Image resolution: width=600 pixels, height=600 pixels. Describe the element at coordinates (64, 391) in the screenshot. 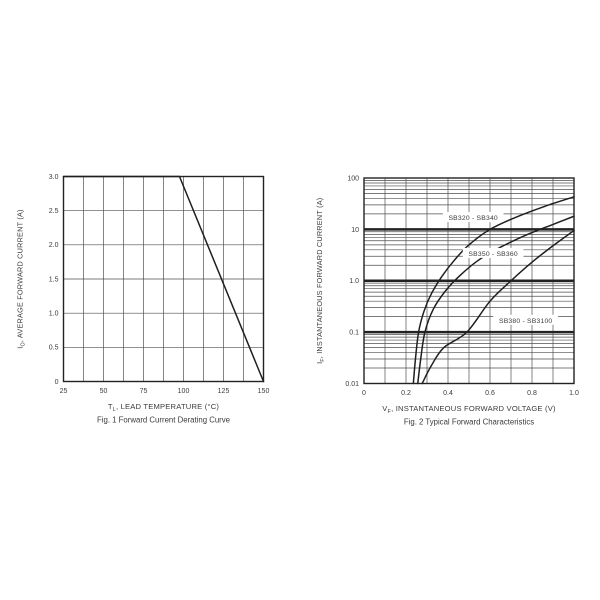

I see `x-tick-label: 25` at that location.